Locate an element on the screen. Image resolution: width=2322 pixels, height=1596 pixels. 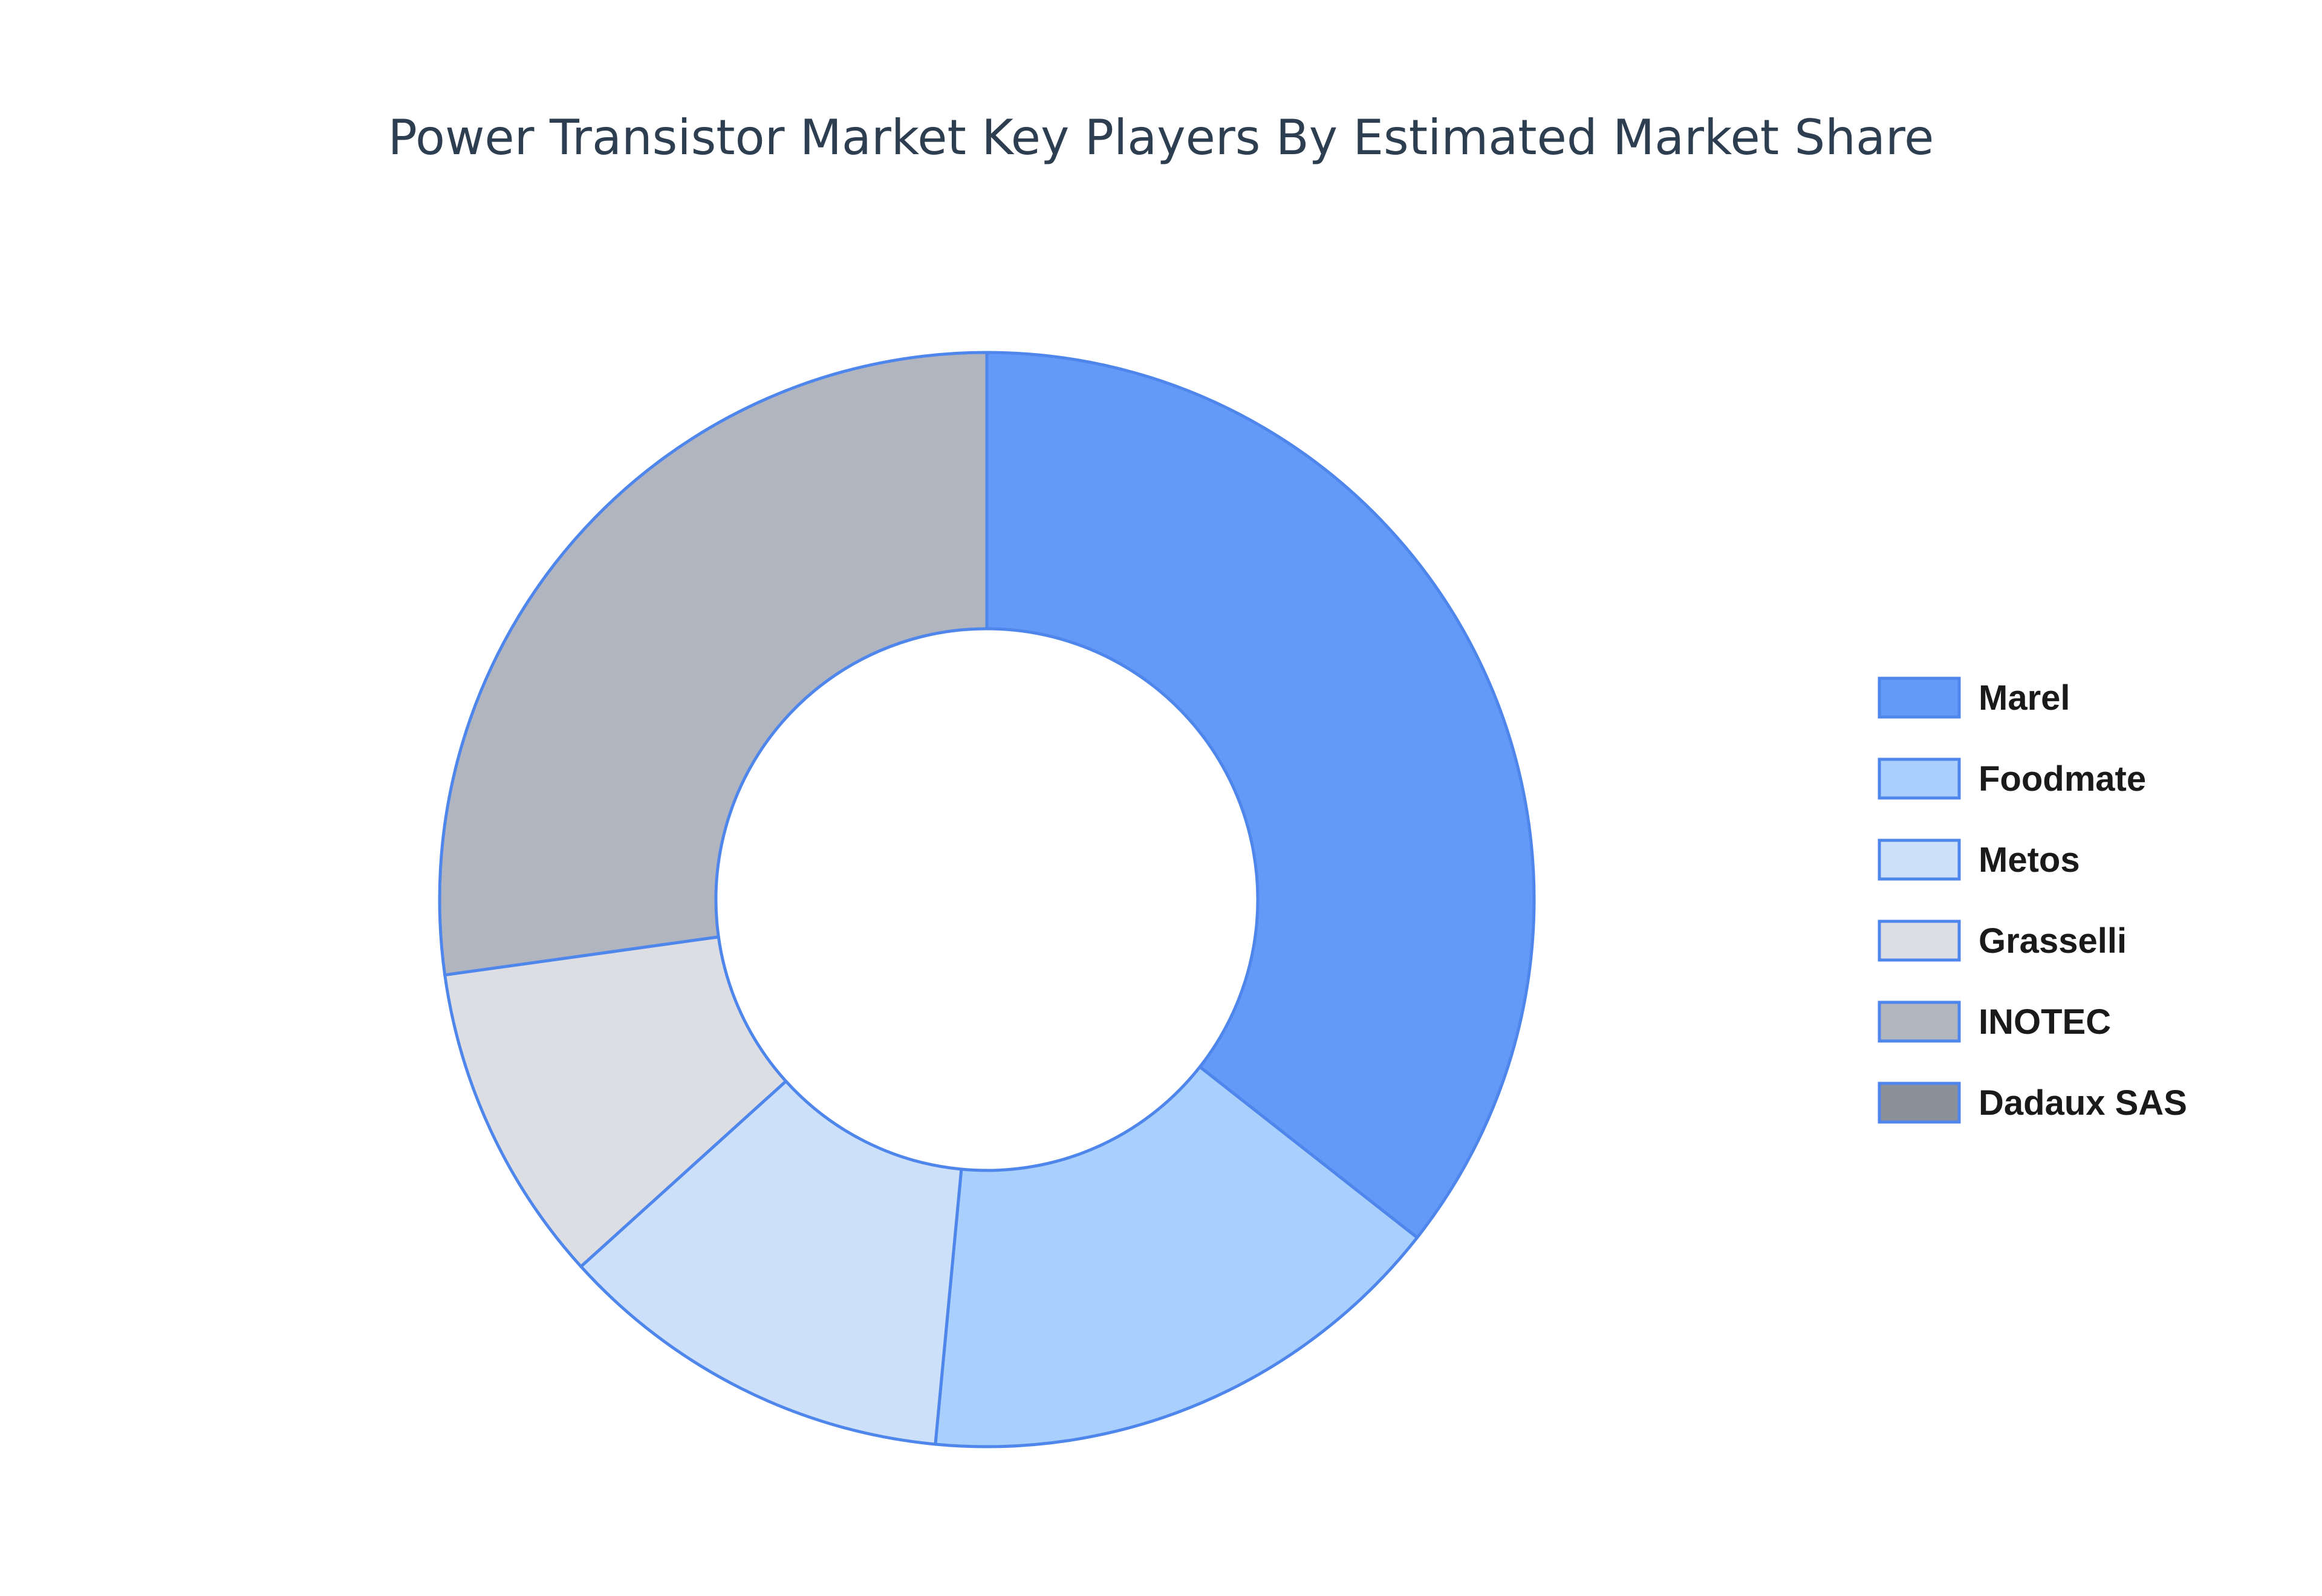
legend-swatch-inotec is located at coordinates (1919, 1022).